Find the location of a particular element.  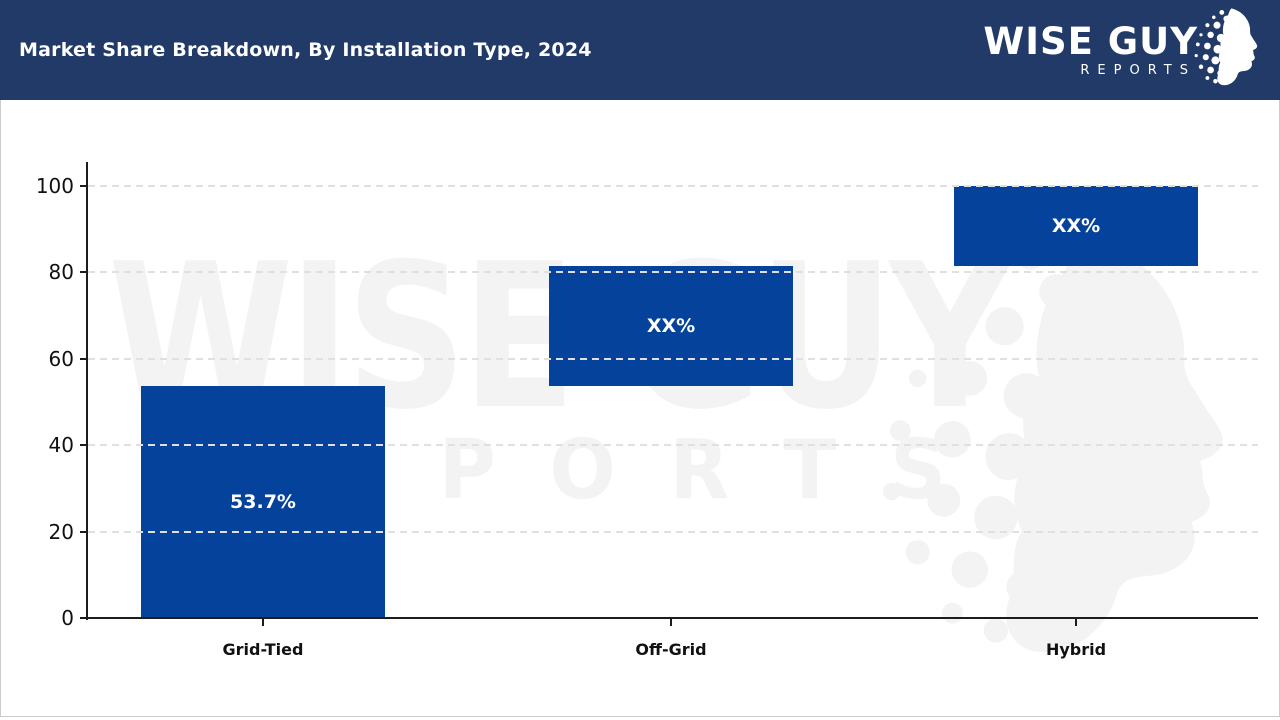

x-axis-category-label: Off-Grid is located at coordinates (671, 649).